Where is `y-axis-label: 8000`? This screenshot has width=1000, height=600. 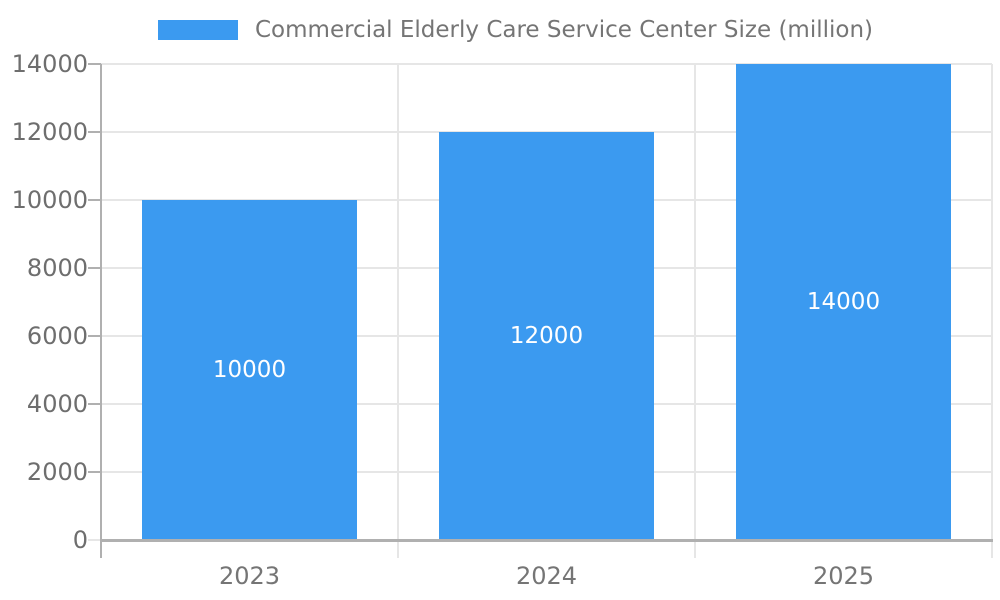 y-axis-label: 8000 is located at coordinates (57, 268).